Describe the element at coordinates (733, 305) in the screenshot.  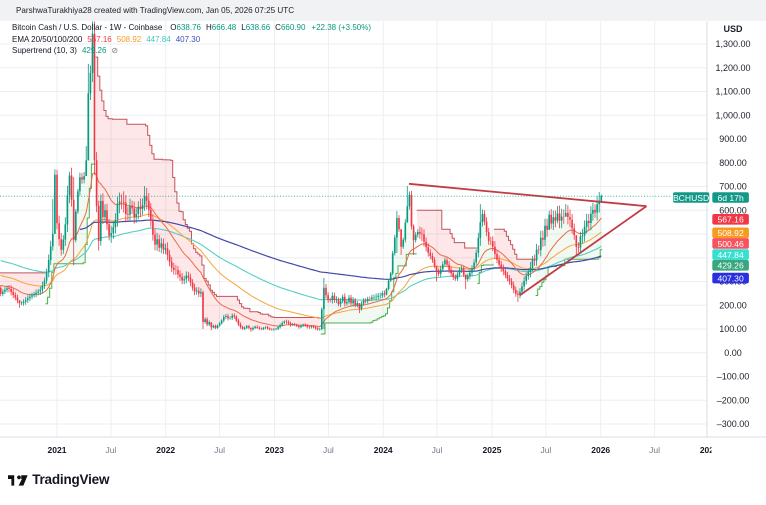
I see `svg-text: 200.00` at that location.